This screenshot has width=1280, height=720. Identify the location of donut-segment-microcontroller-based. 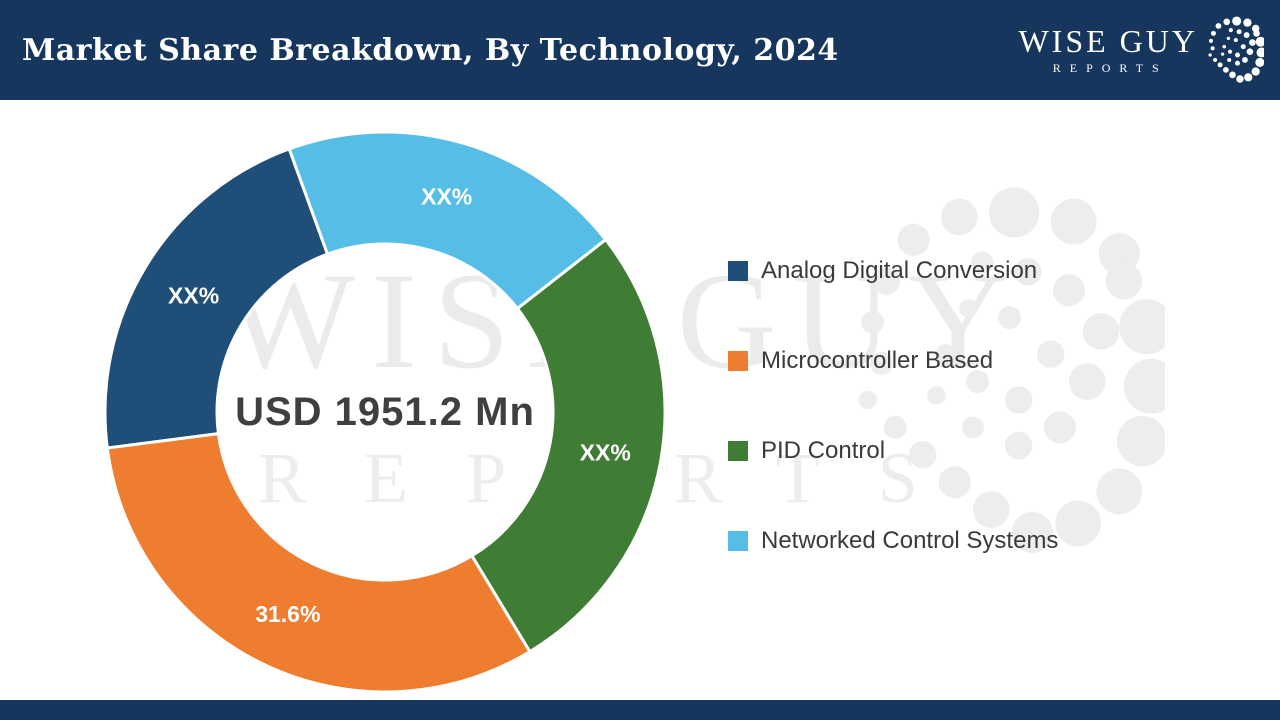
(318, 562).